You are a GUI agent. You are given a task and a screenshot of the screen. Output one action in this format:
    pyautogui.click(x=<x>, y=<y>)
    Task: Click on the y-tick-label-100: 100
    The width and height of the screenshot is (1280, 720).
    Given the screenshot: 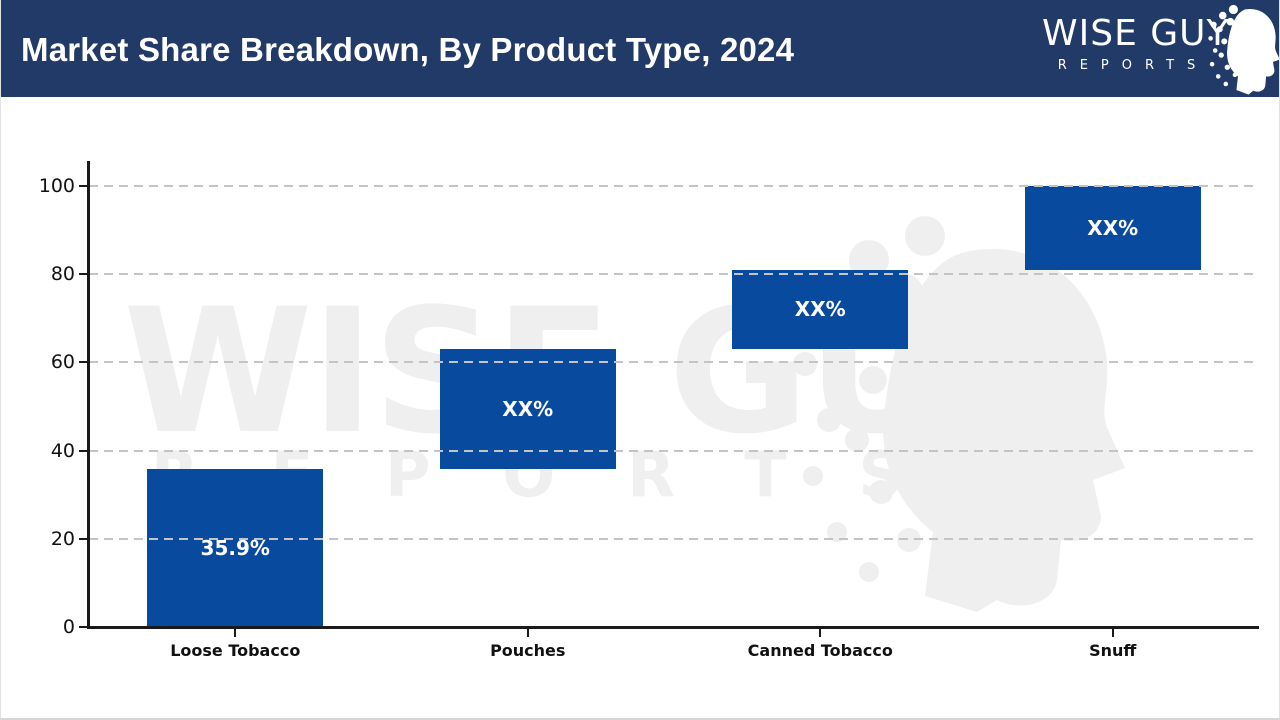 What is the action you would take?
    pyautogui.click(x=56, y=186)
    